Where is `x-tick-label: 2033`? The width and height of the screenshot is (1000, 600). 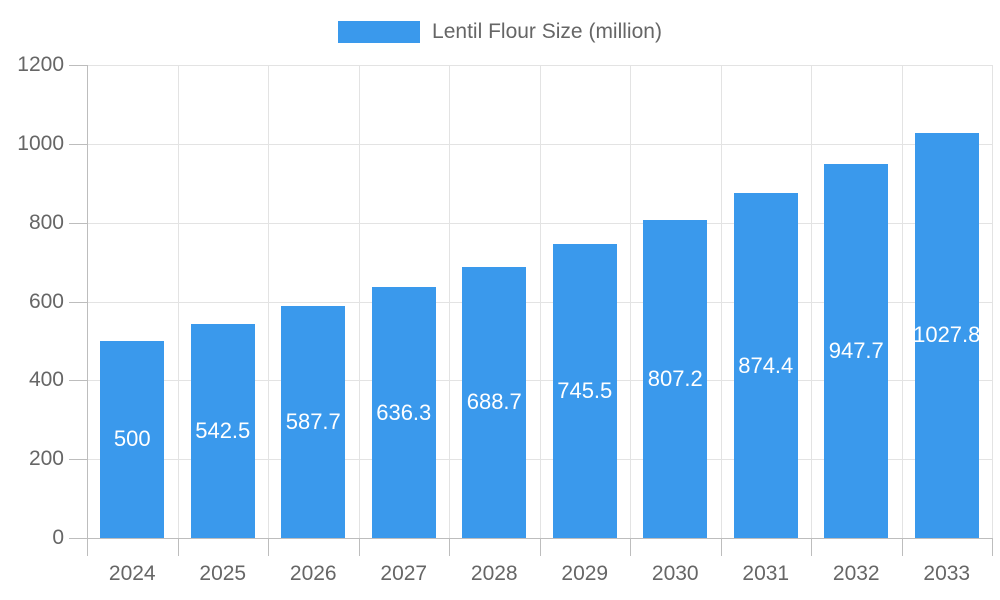 x-tick-label: 2033 is located at coordinates (947, 573).